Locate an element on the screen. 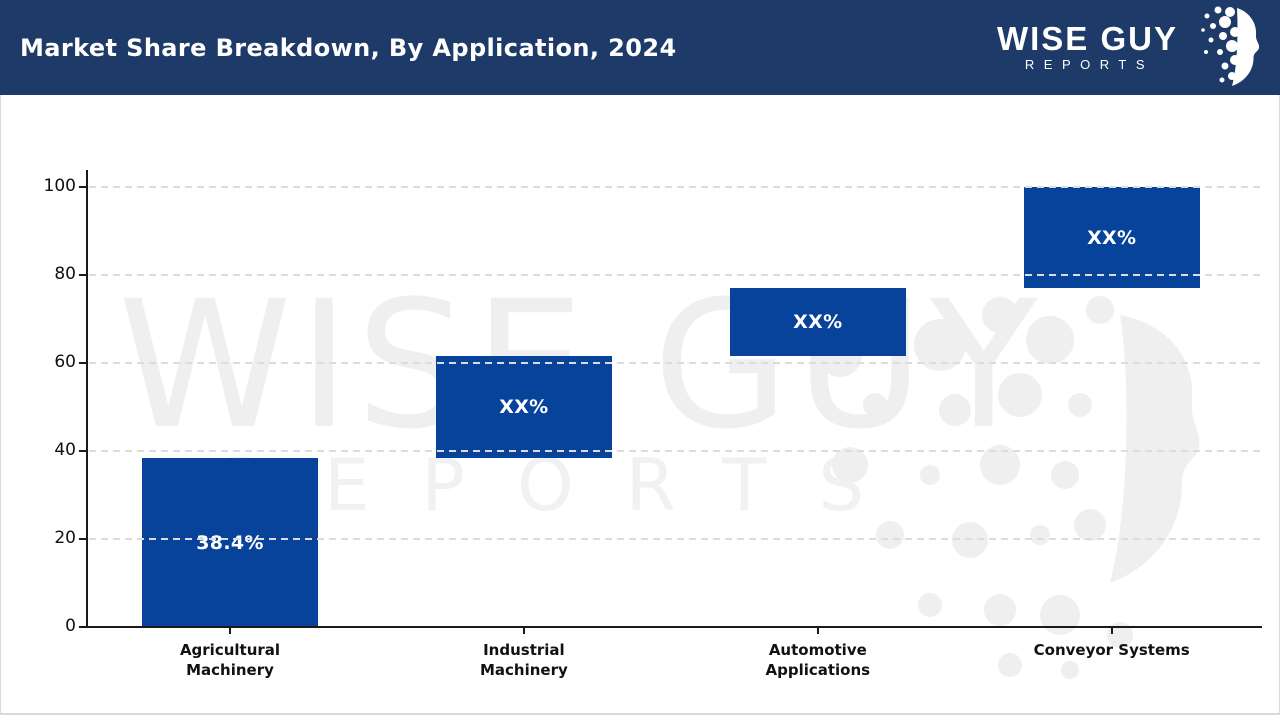 The width and height of the screenshot is (1280, 720). bar-value-label: 38.4% is located at coordinates (230, 542).